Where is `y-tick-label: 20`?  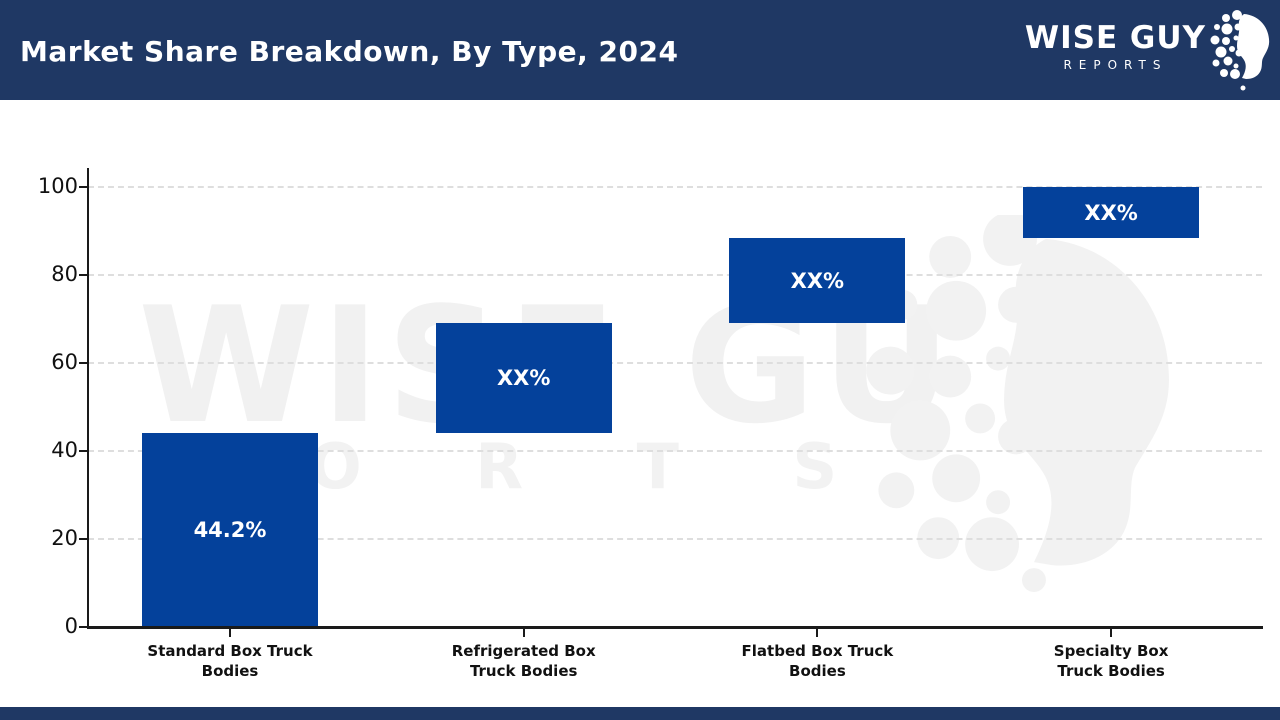 y-tick-label: 20 is located at coordinates (64, 538).